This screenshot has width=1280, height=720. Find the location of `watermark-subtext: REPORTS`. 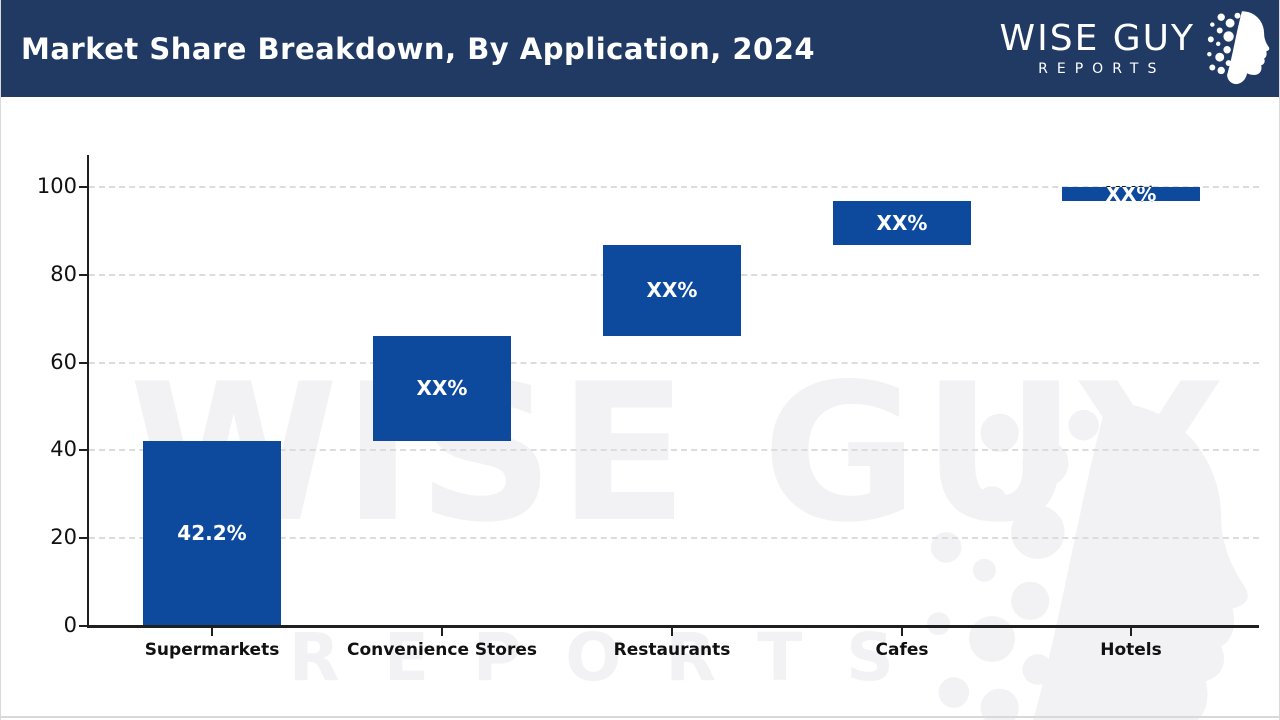

watermark-subtext: REPORTS is located at coordinates (613, 657).